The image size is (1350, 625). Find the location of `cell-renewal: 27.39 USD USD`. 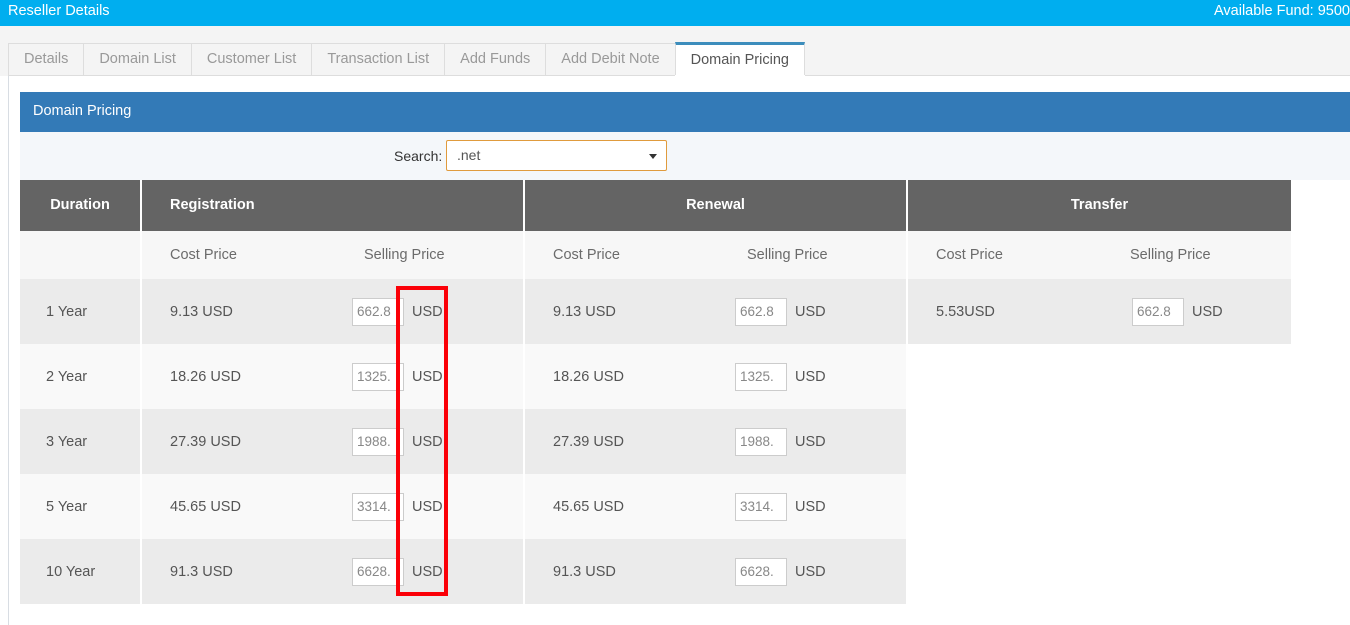

cell-renewal: 27.39 USD USD is located at coordinates (716, 441).